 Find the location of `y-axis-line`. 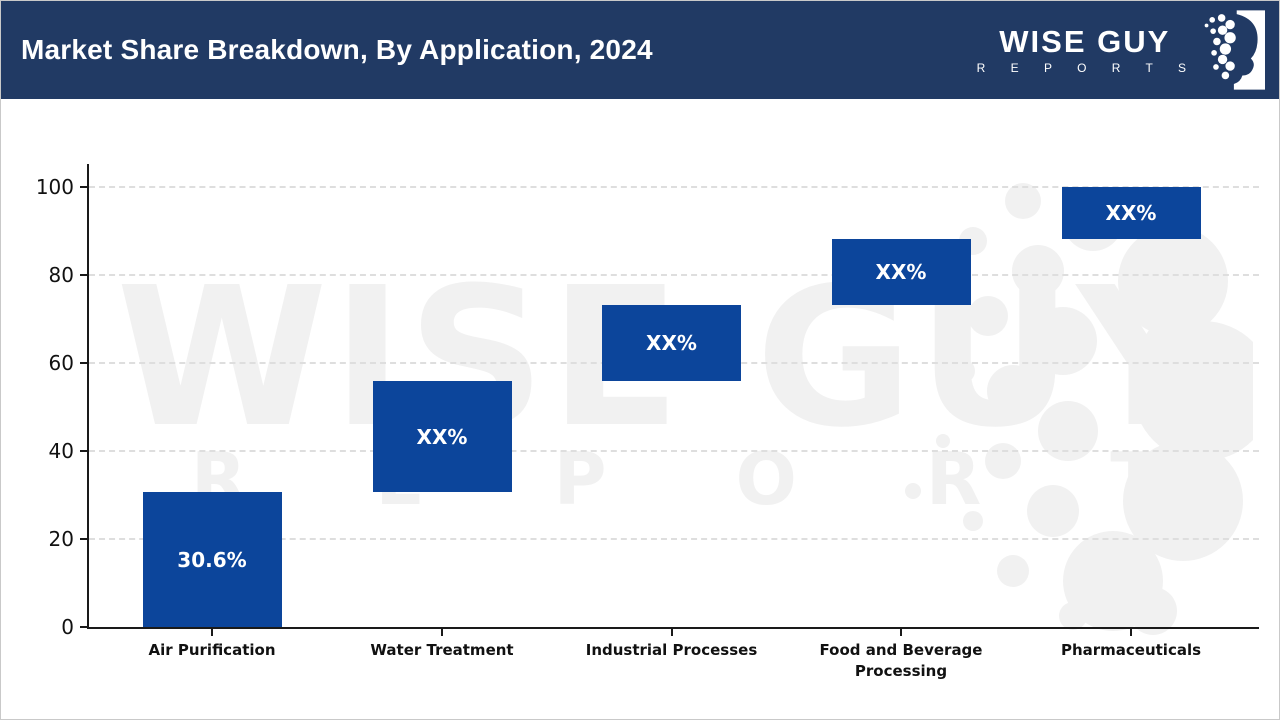

y-axis-line is located at coordinates (88, 396).